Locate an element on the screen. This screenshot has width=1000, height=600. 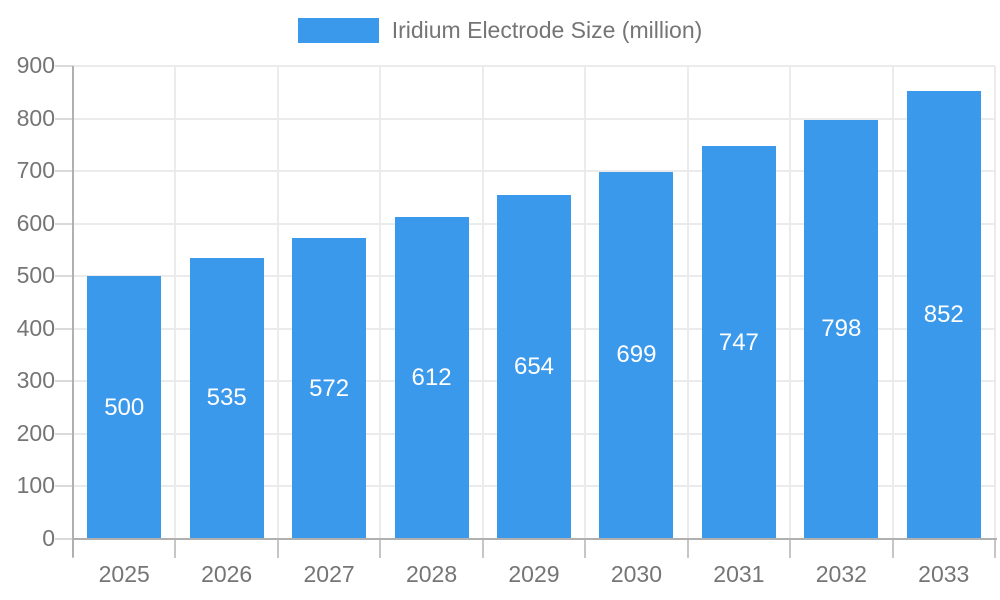
bar-2031 is located at coordinates (738, 342).